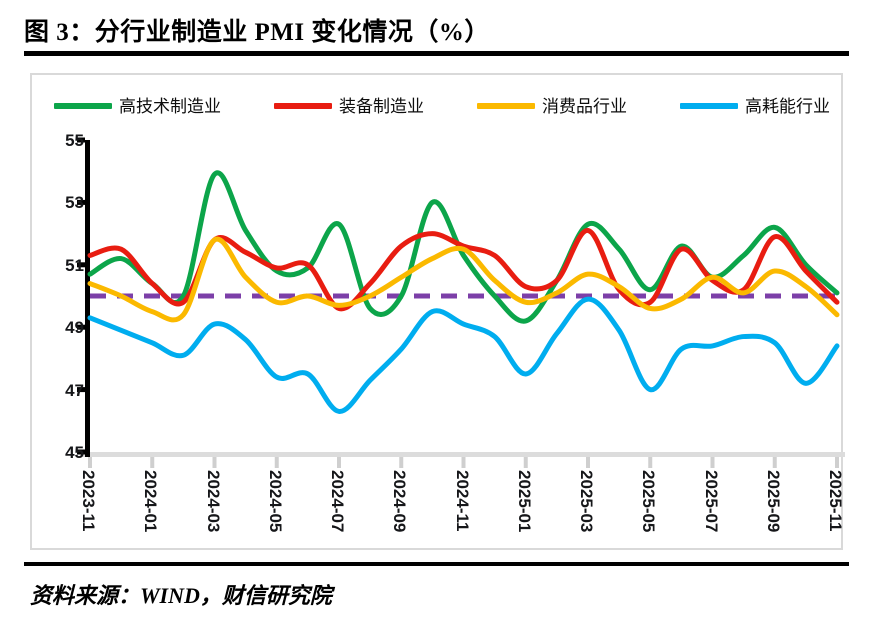 The image size is (873, 623). What do you see at coordinates (787, 106) in the screenshot?
I see `legend-label-energy-intensive: 高耗能行业` at bounding box center [787, 106].